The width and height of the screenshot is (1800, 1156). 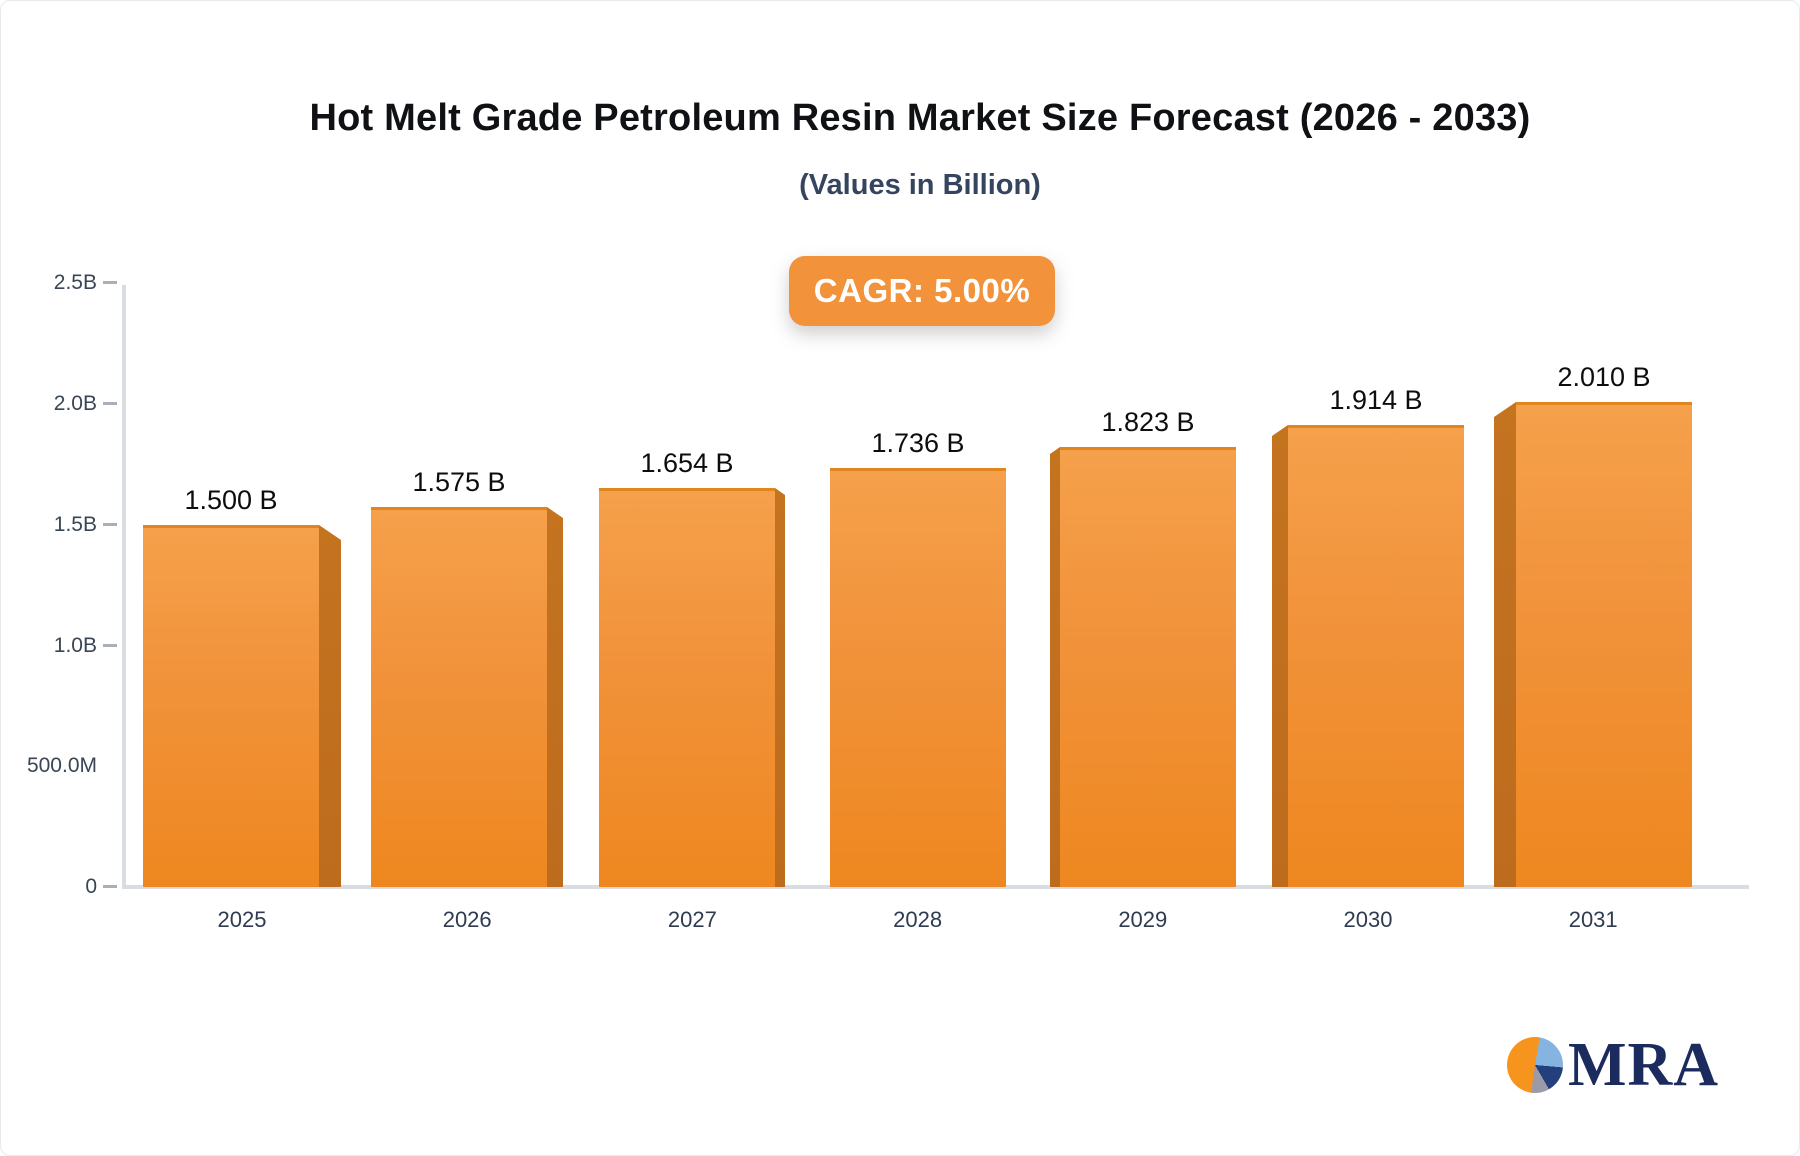 I want to click on bar-value-label-2028: 1.736 B, so click(x=918, y=443).